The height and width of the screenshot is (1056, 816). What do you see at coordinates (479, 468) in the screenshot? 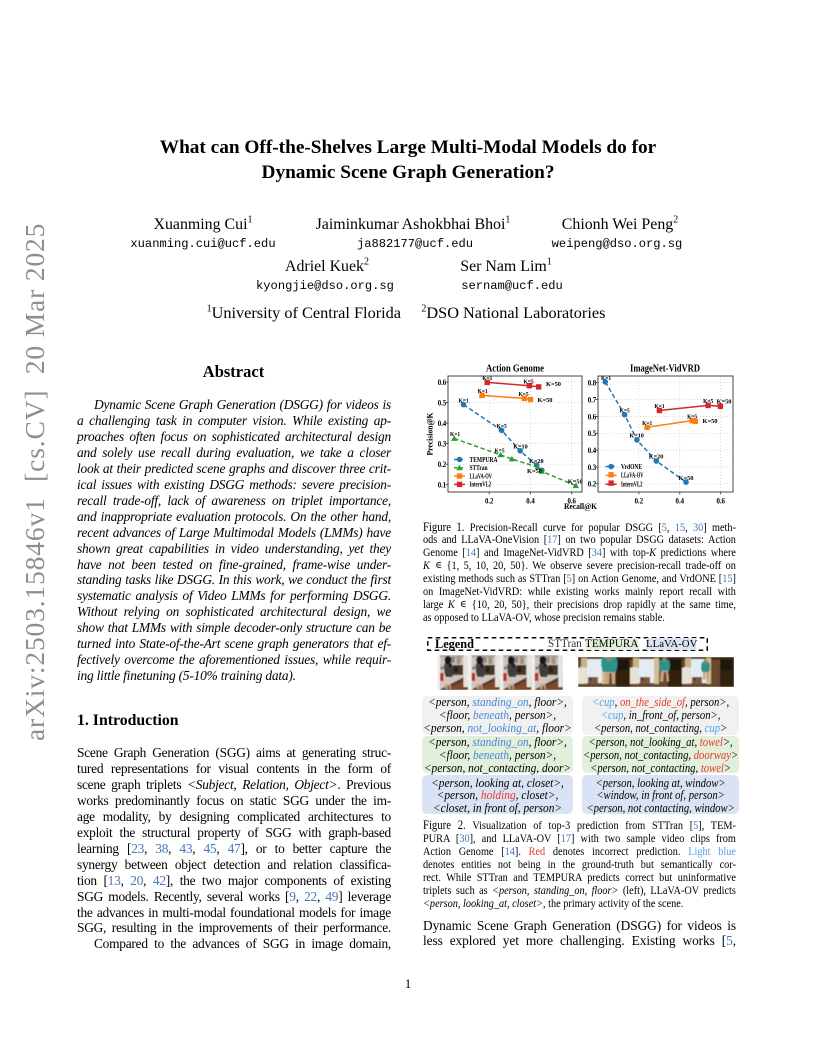
I see `svg-text: STTran` at bounding box center [479, 468].